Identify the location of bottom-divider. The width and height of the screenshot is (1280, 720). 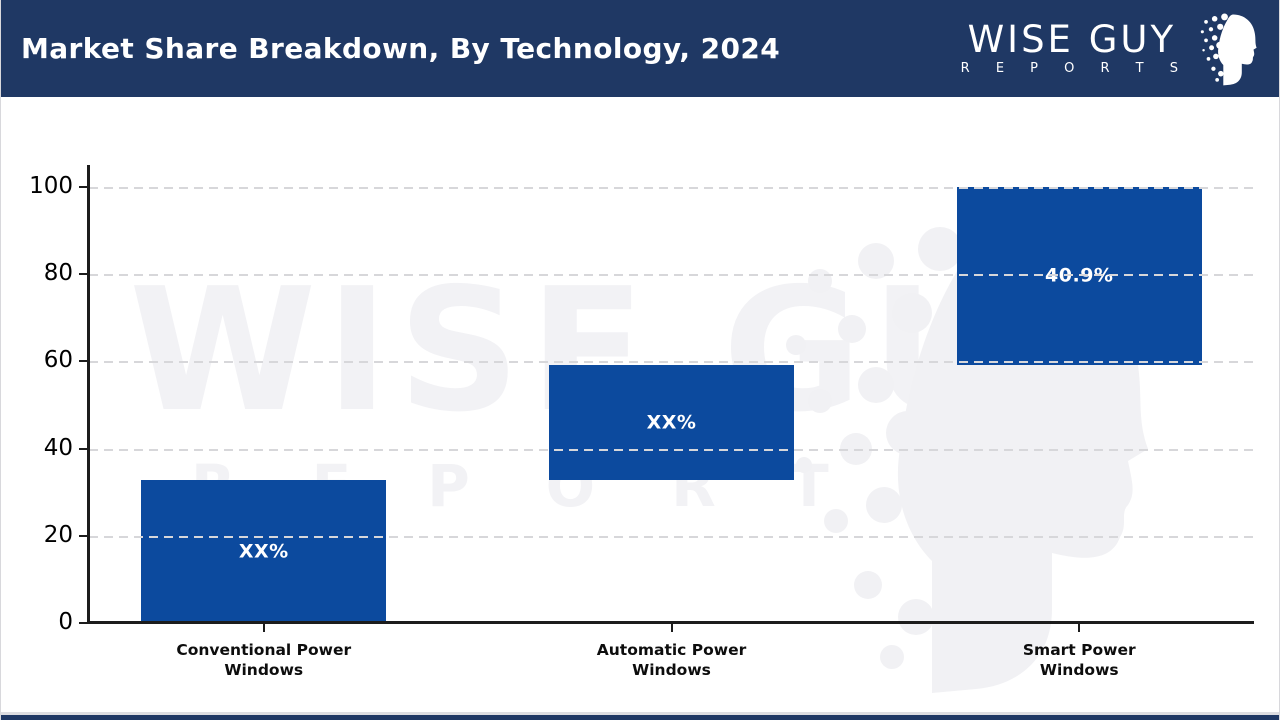
(640, 713).